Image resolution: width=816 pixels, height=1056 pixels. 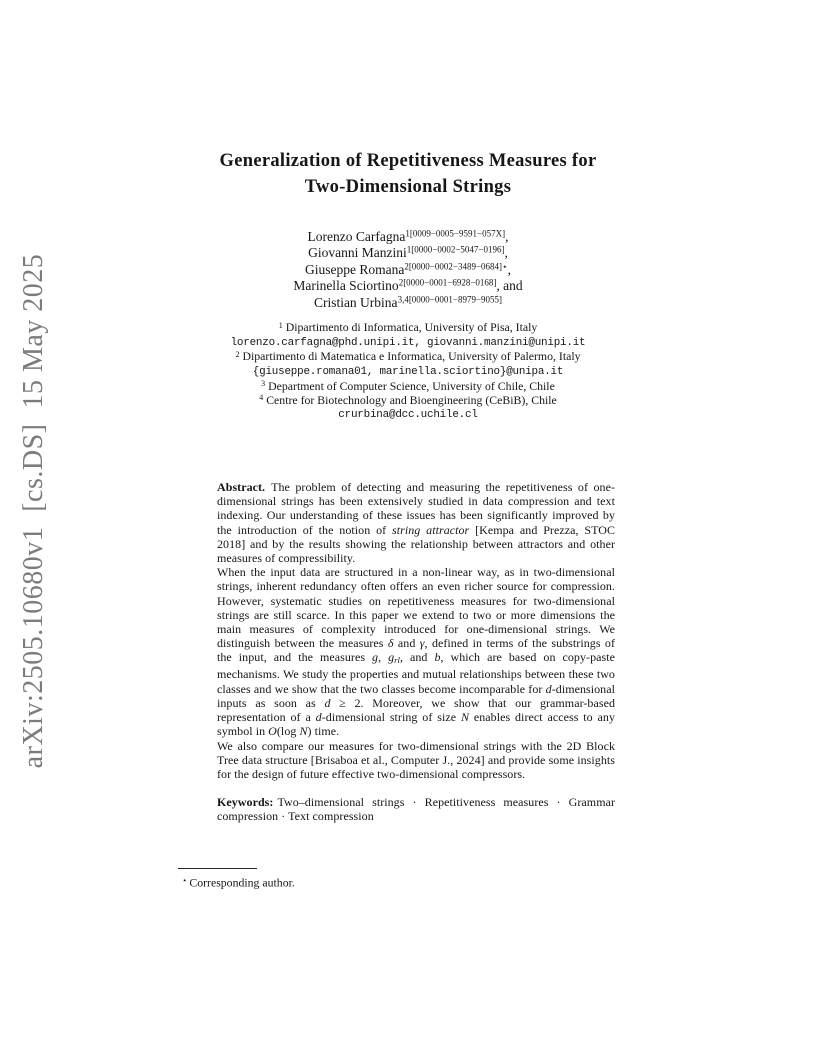 I want to click on author-line: Cristian Urbina3,4[0000−0001−8979−9055], so click(x=408, y=303).